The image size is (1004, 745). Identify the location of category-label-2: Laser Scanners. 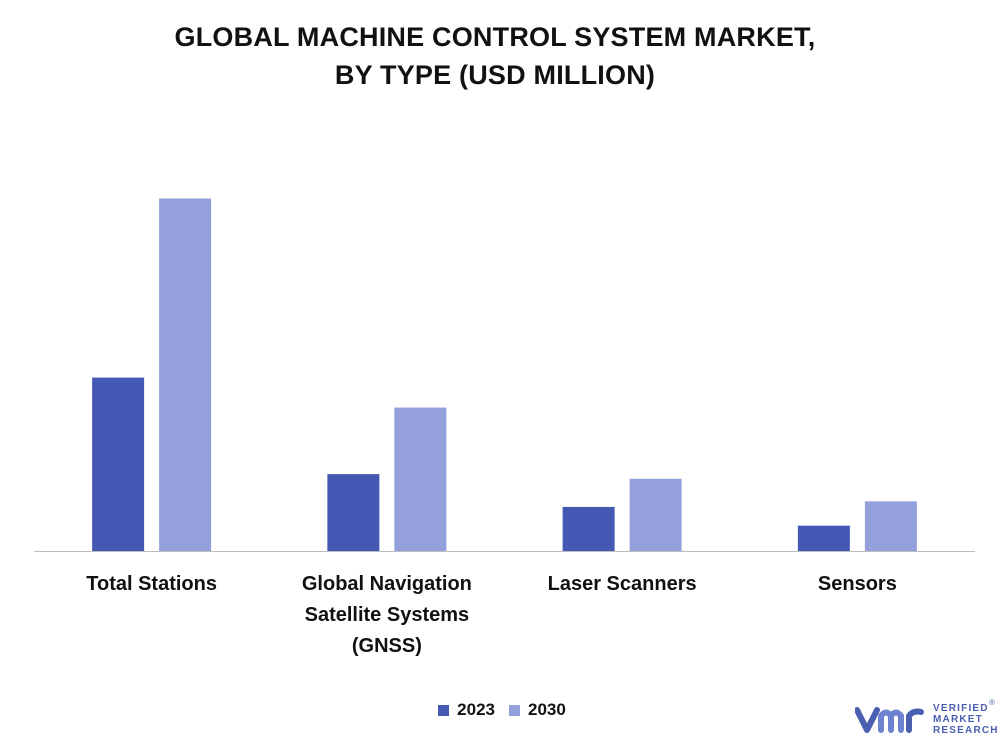
(622, 584).